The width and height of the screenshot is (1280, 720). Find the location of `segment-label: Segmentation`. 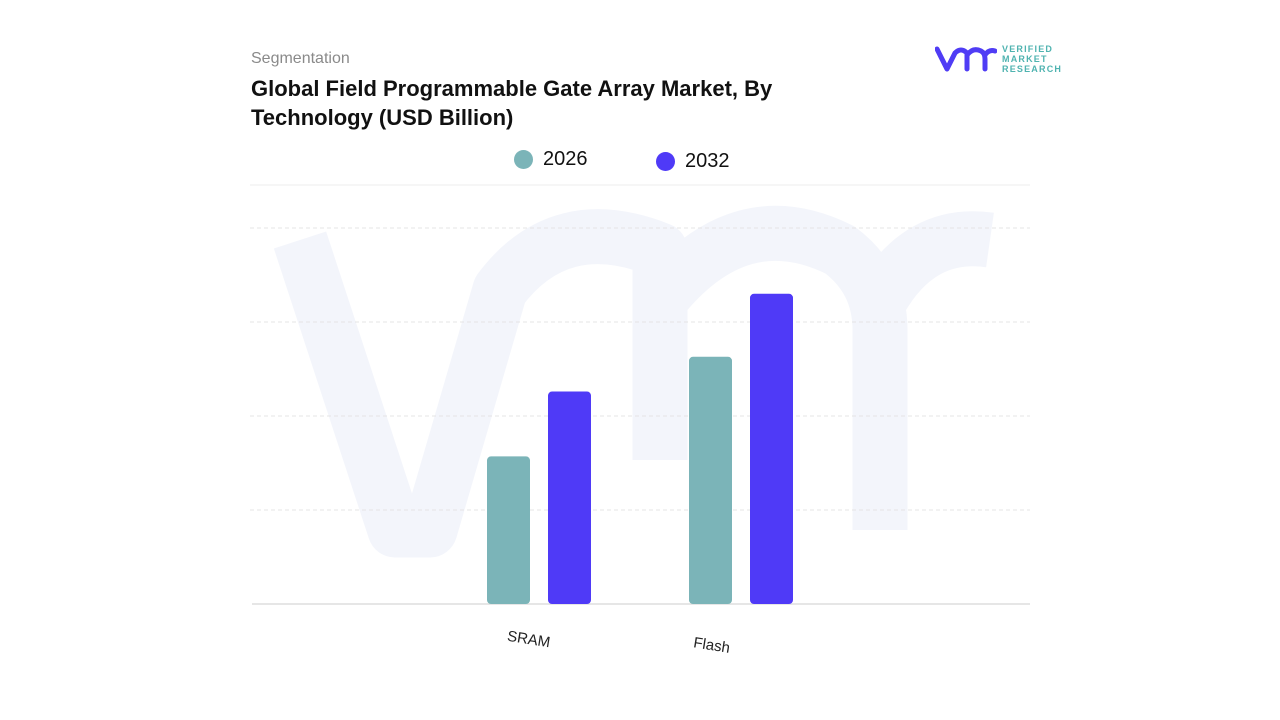

segment-label: Segmentation is located at coordinates (300, 58).